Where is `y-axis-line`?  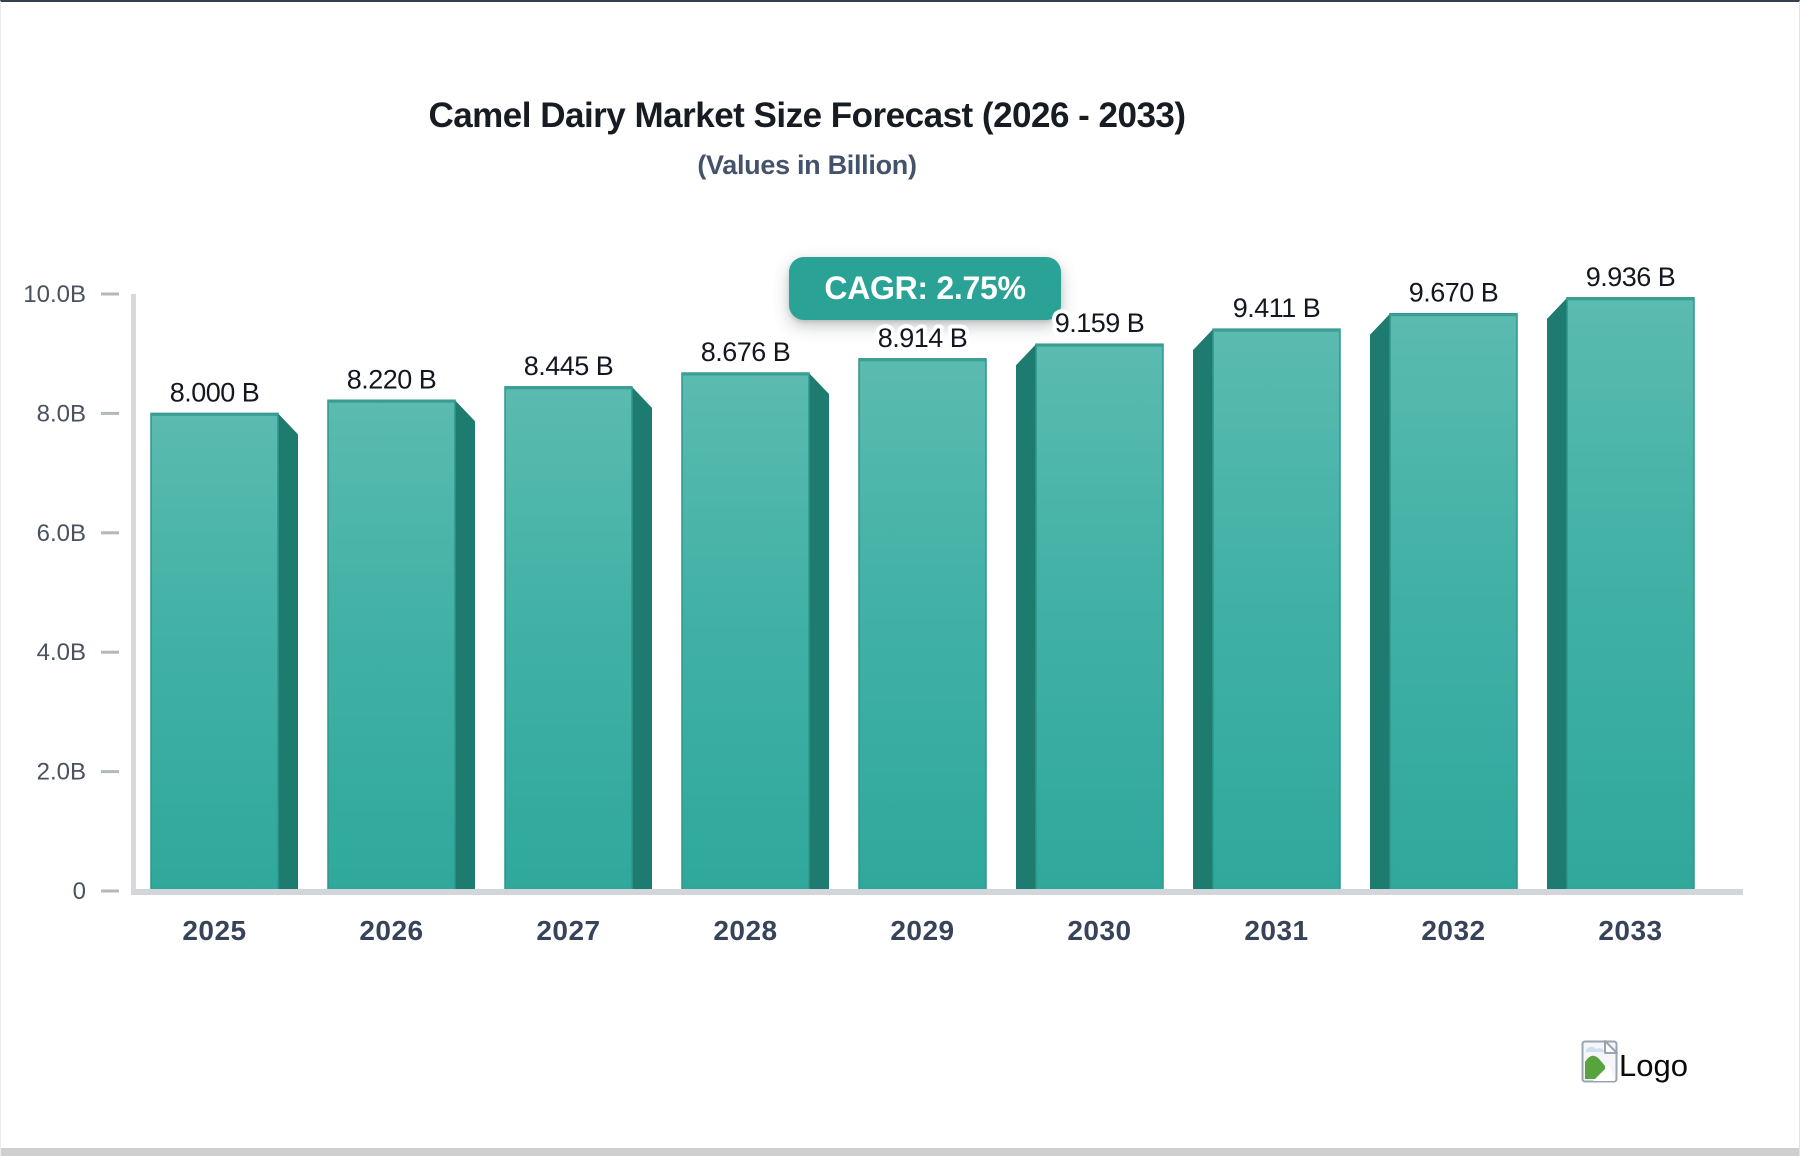
y-axis-line is located at coordinates (133, 592).